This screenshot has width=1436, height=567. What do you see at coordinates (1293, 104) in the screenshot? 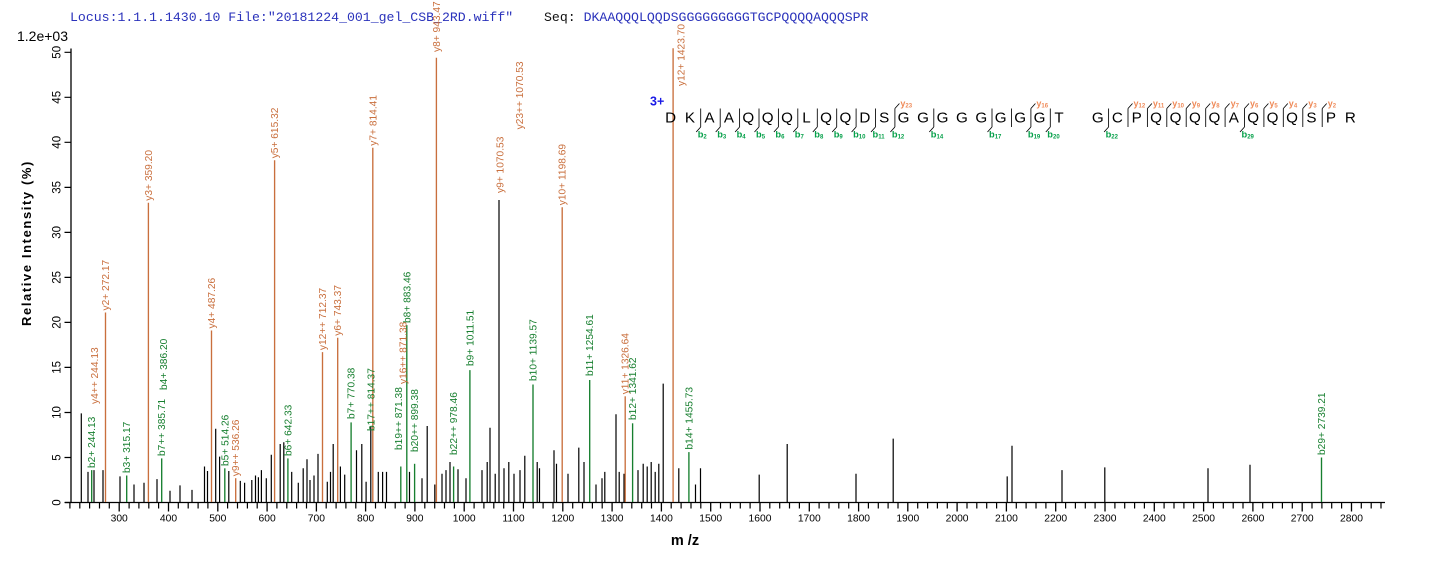
I see `svg-text: y4` at bounding box center [1293, 104].